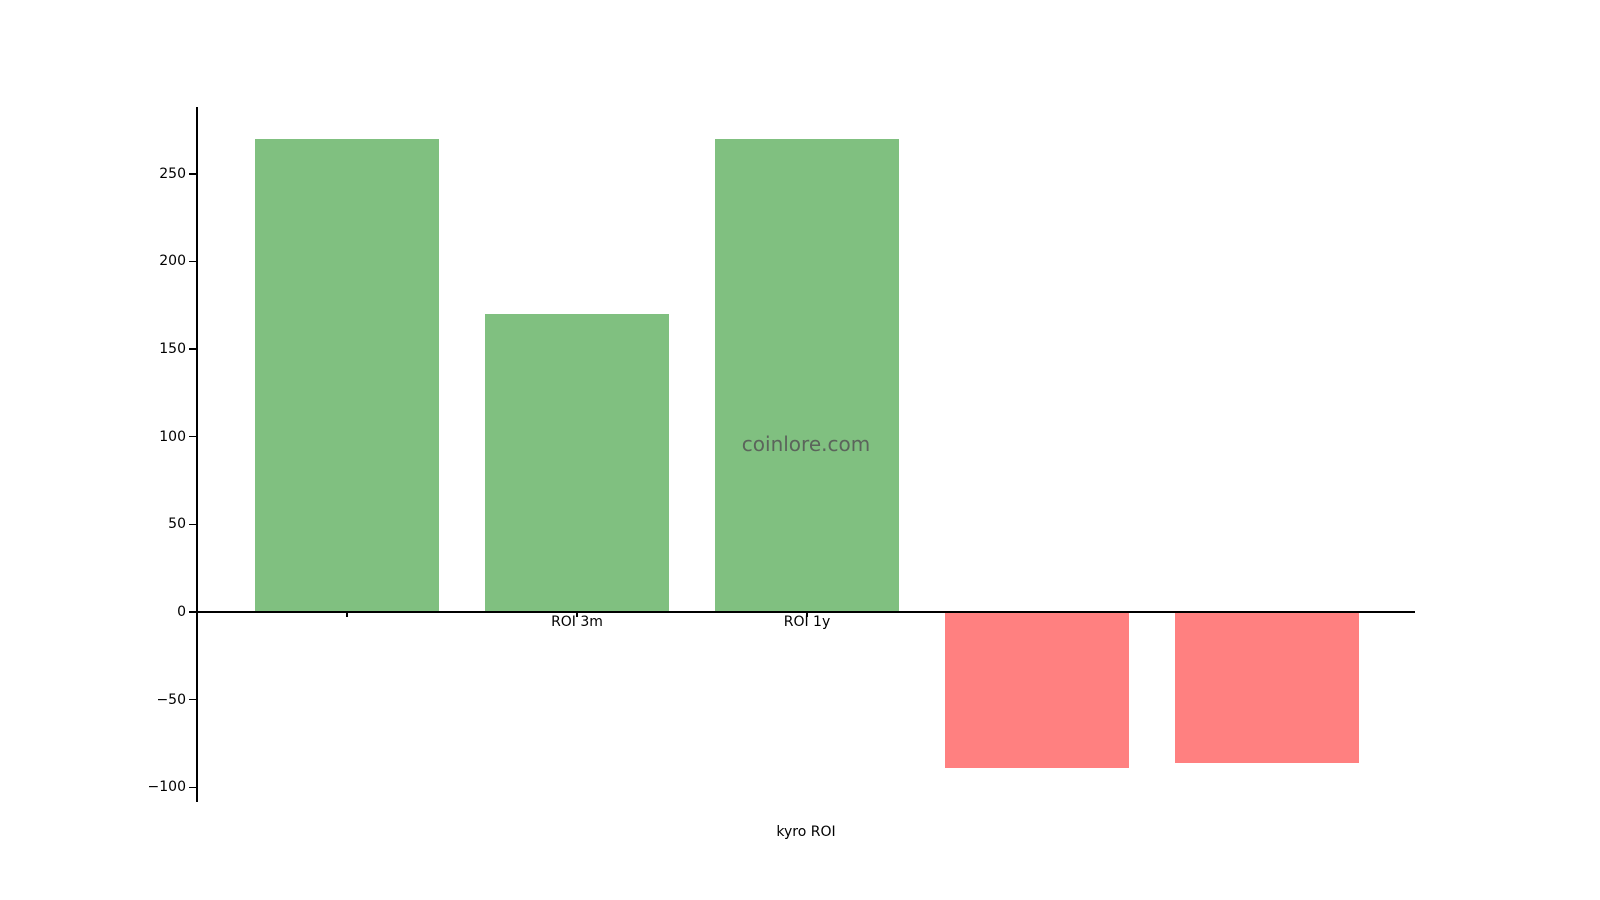  I want to click on x-axis-line, so click(806, 612).